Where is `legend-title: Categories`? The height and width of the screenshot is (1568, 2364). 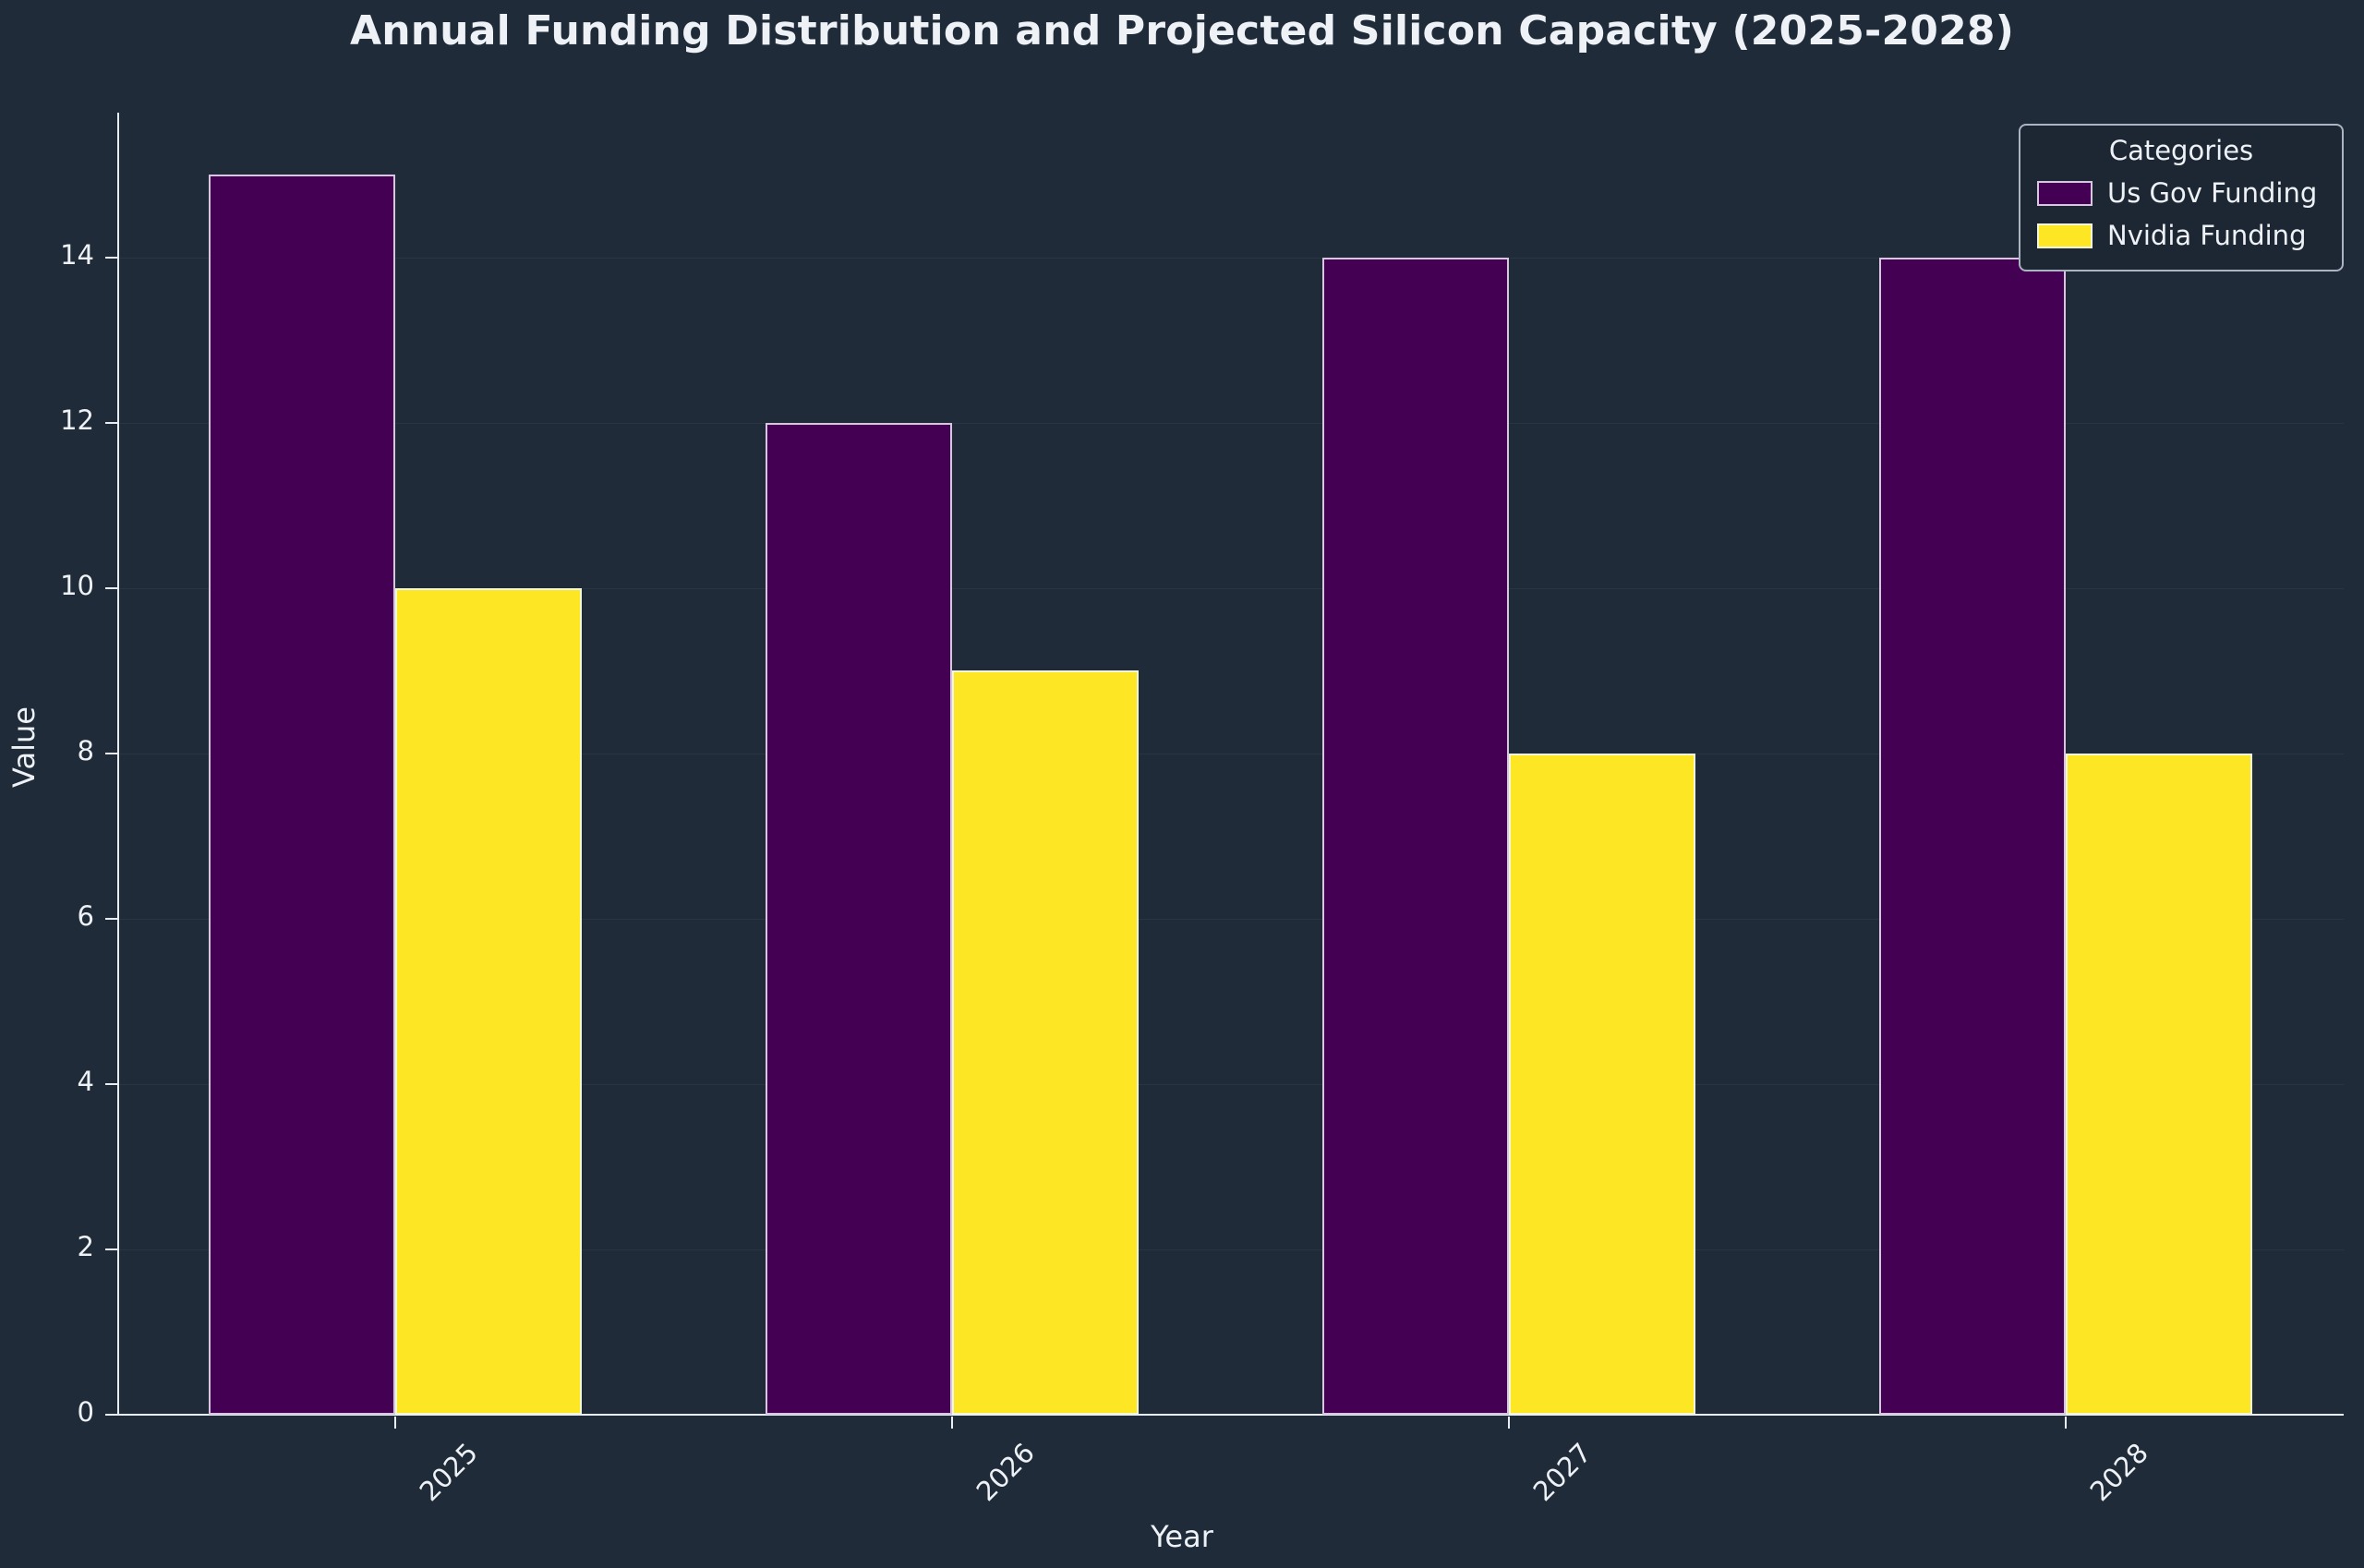
legend-title: Categories is located at coordinates (2181, 150).